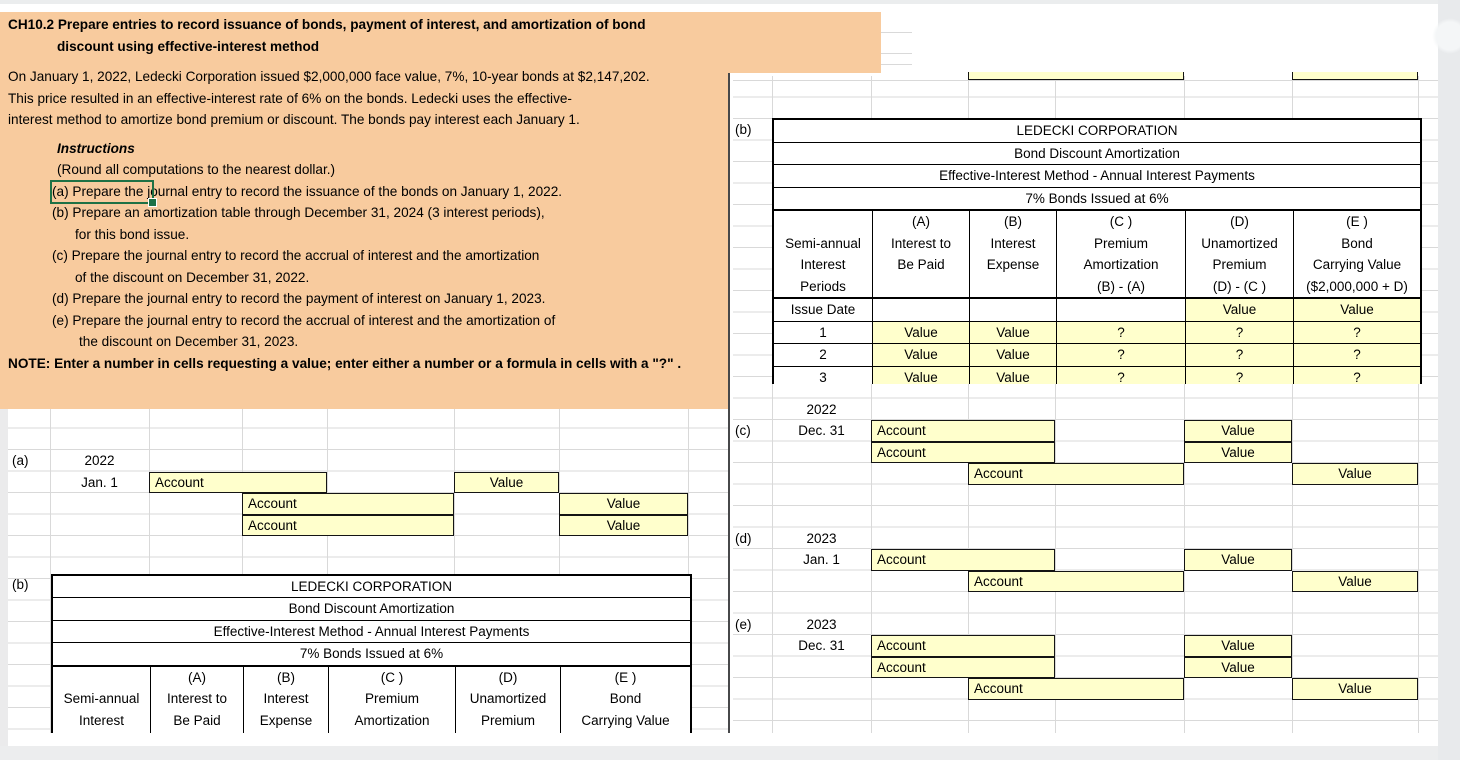 The width and height of the screenshot is (1460, 760). Describe the element at coordinates (963, 452) in the screenshot. I see `c-account-input-2: Account` at that location.